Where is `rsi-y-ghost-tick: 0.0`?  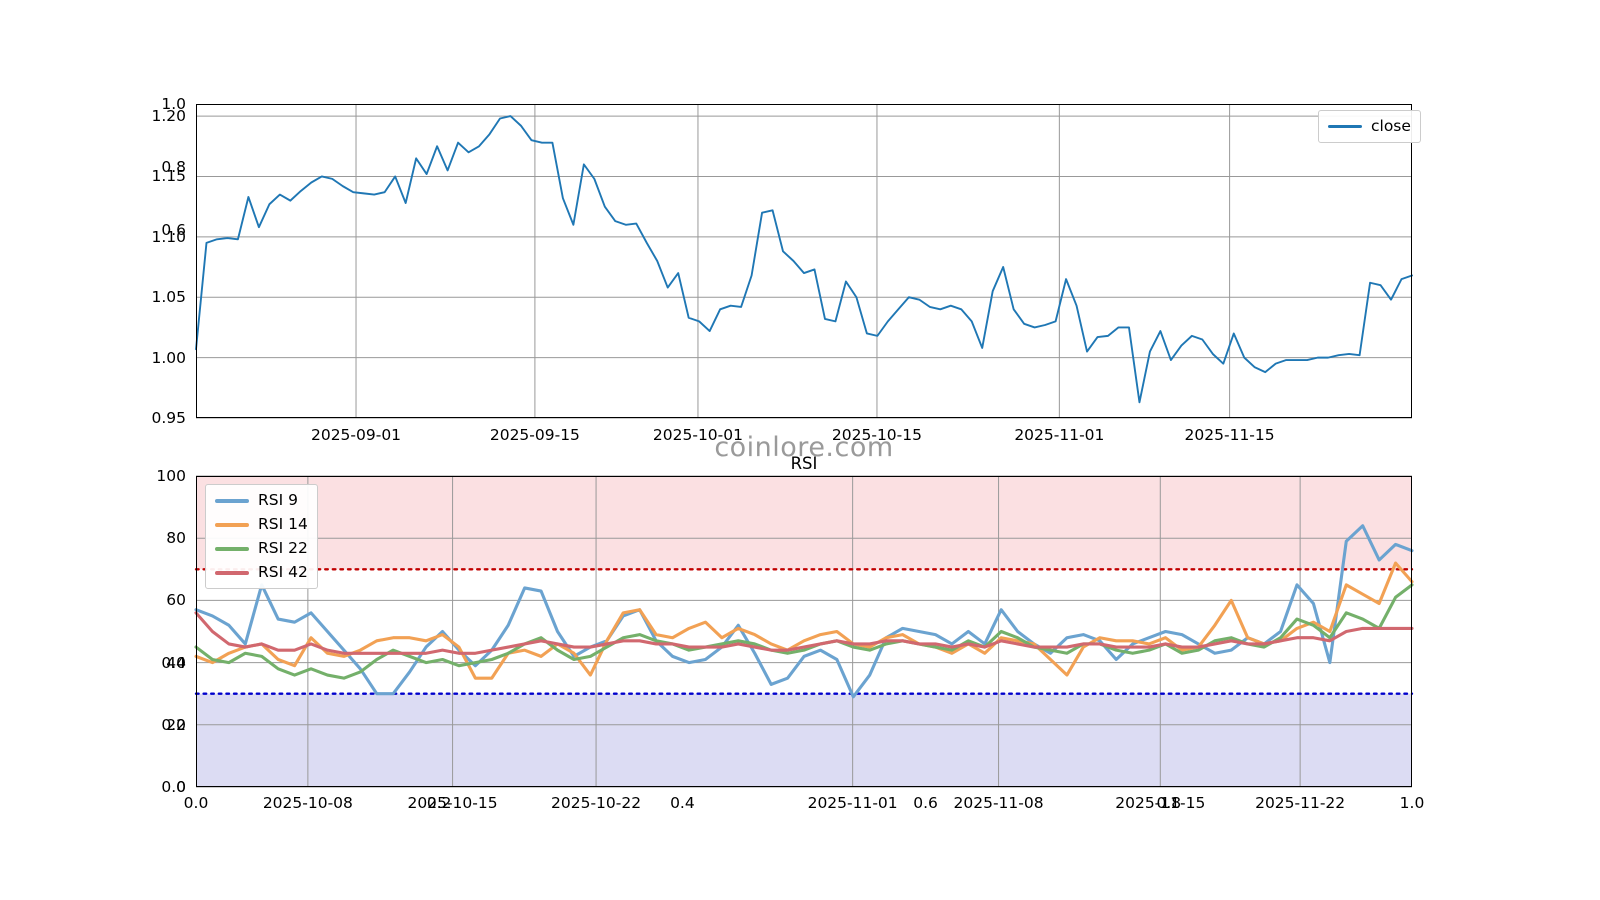
rsi-y-ghost-tick: 0.0 is located at coordinates (173, 787).